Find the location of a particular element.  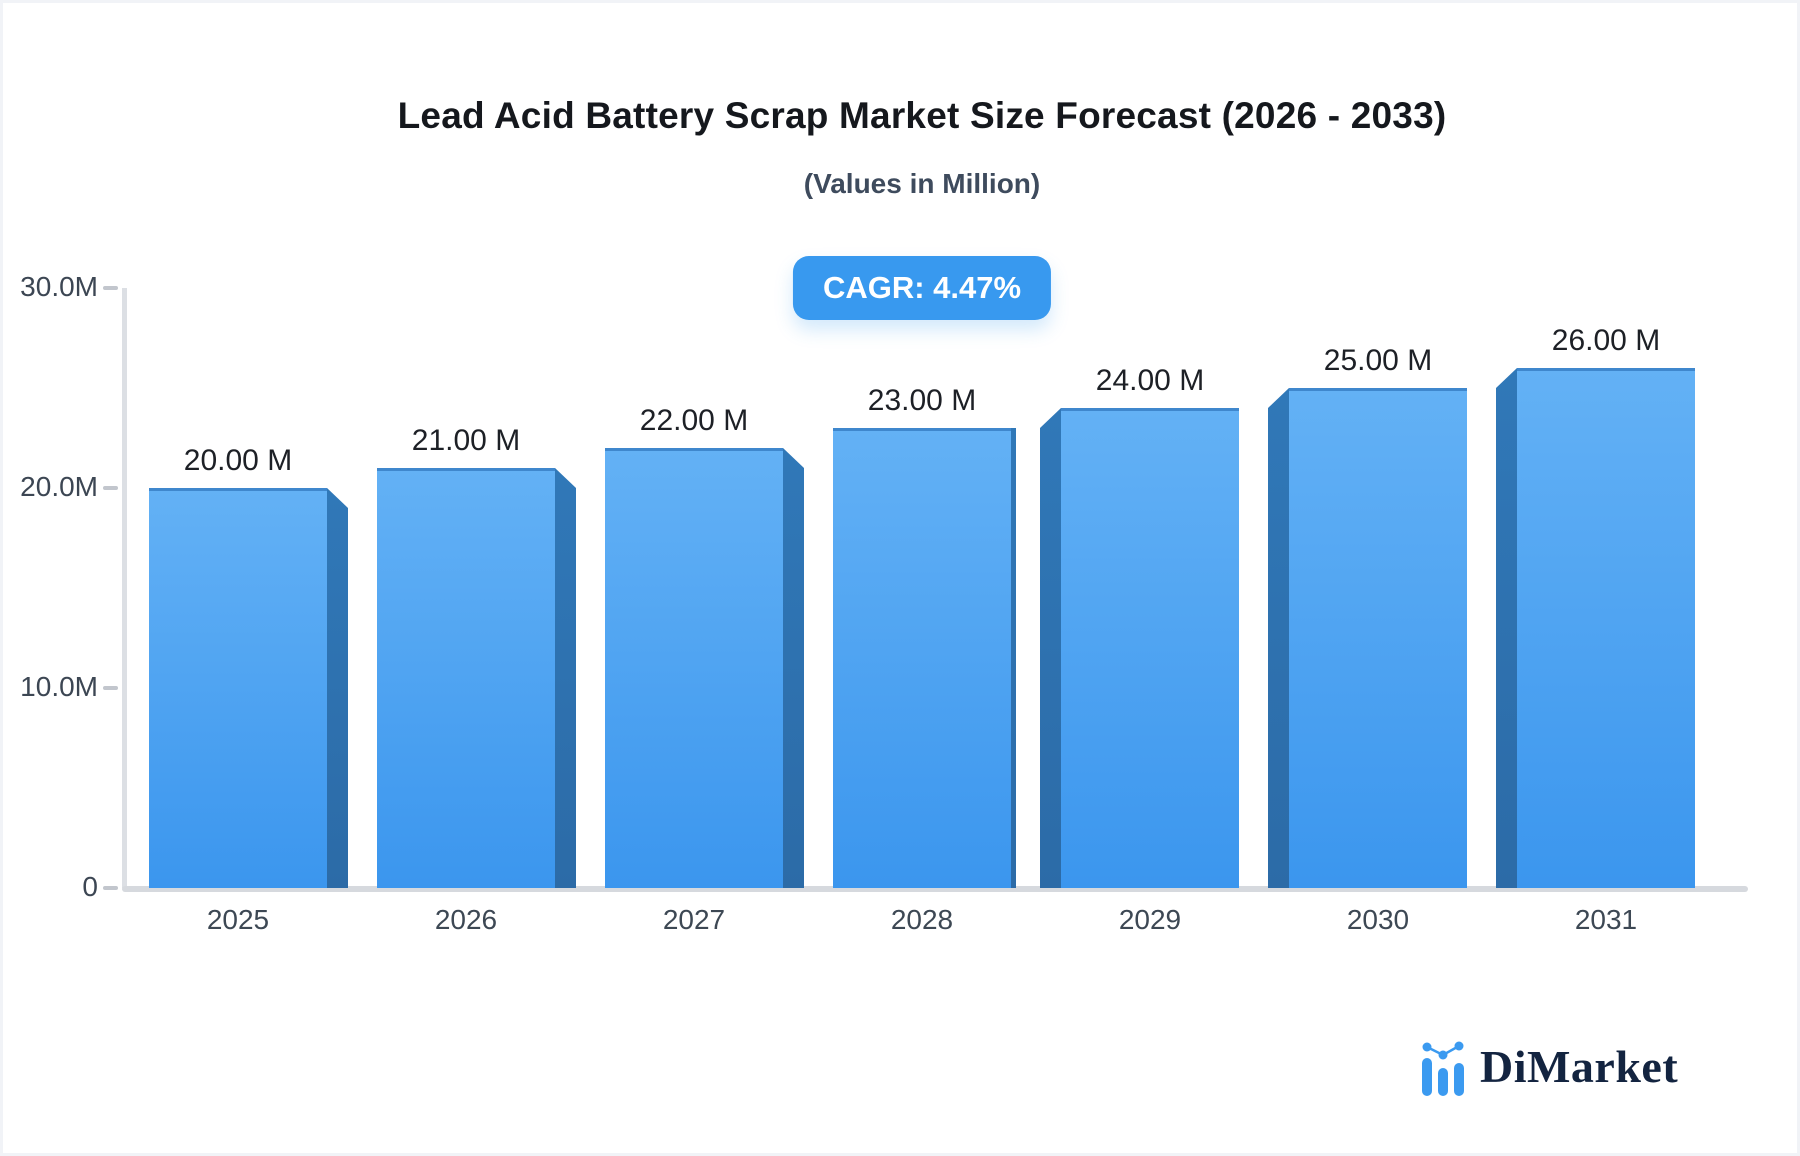

chart-subtitle: (Values in Million) is located at coordinates (922, 183).